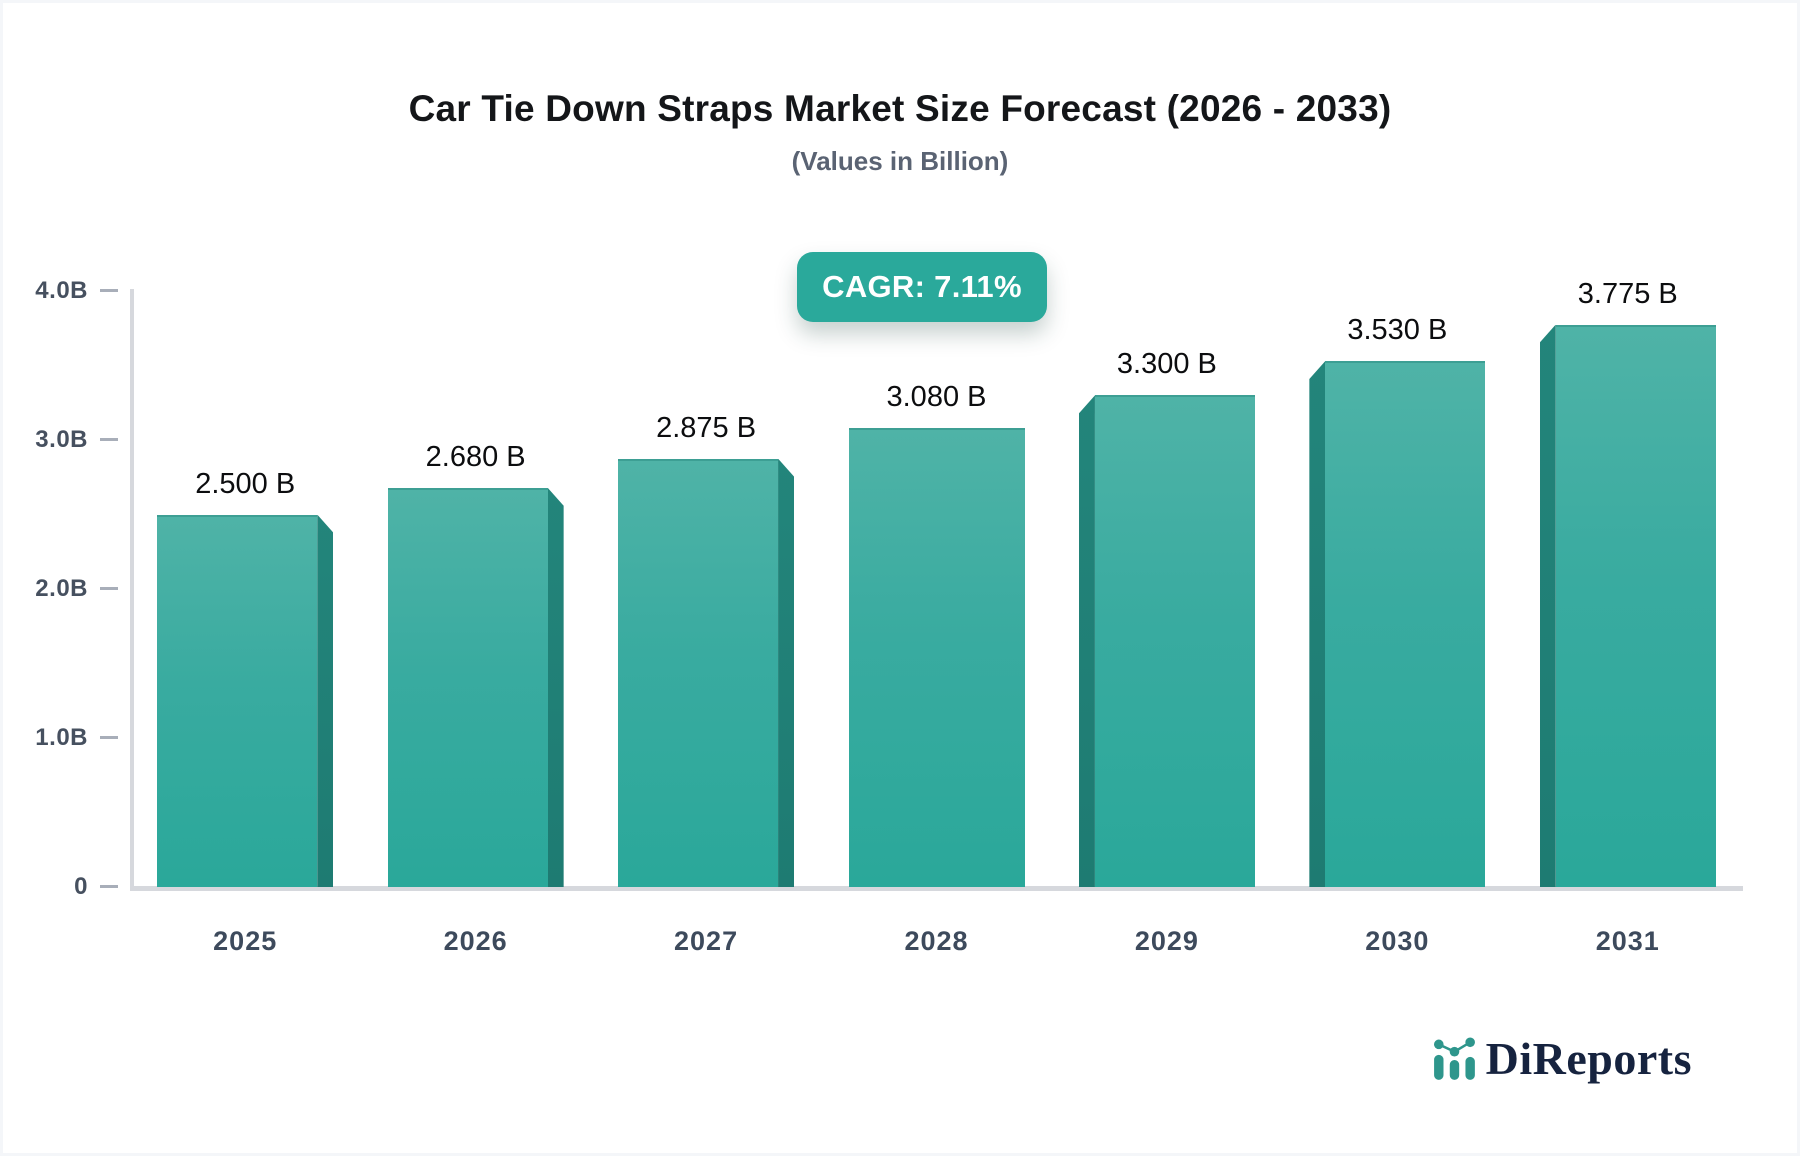 This screenshot has width=1800, height=1156. I want to click on x-axis-category-label: 2027, so click(706, 941).